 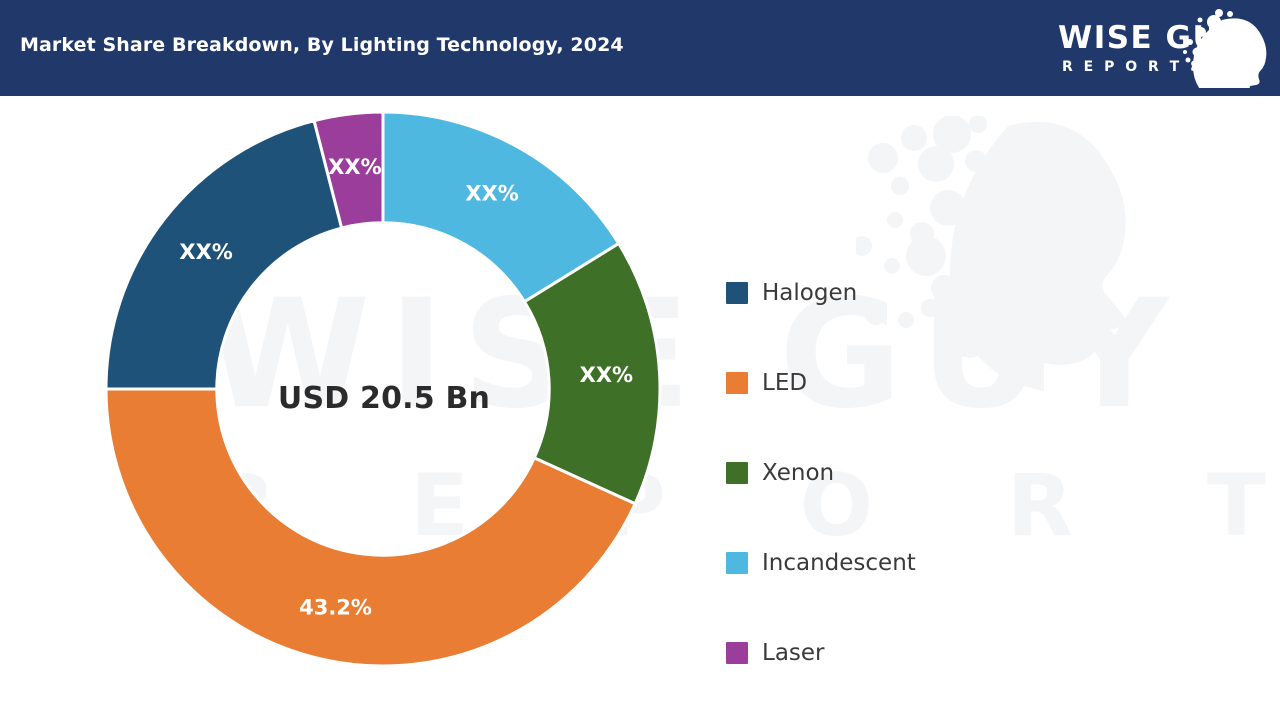 I want to click on legend-item-incandescent: Incandescent, so click(x=926, y=563).